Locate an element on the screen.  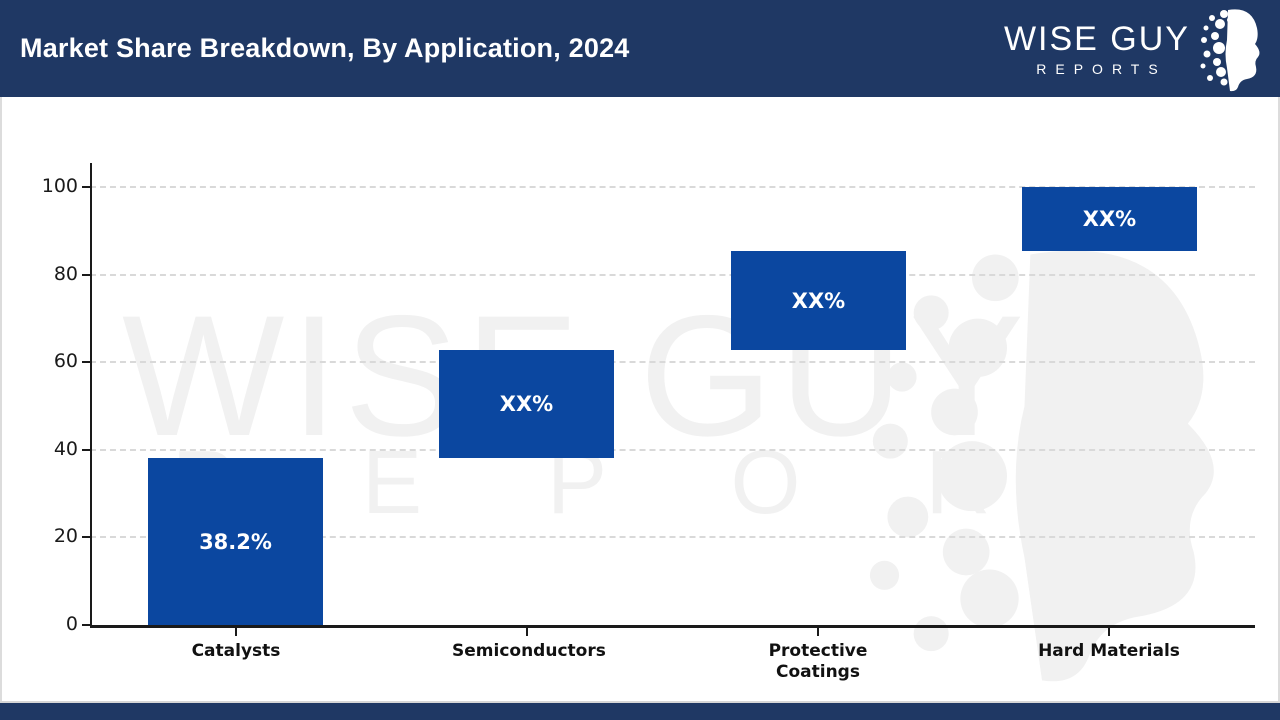
y-axis-label-80: 80 is located at coordinates (65, 273).